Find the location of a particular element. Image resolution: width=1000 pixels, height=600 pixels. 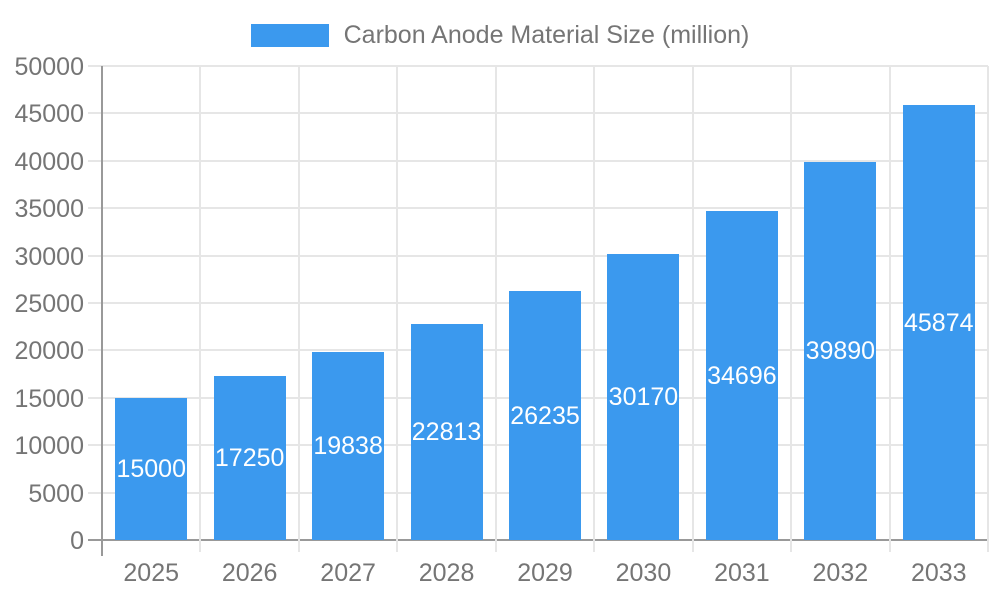

bar-2028 is located at coordinates (446, 431).